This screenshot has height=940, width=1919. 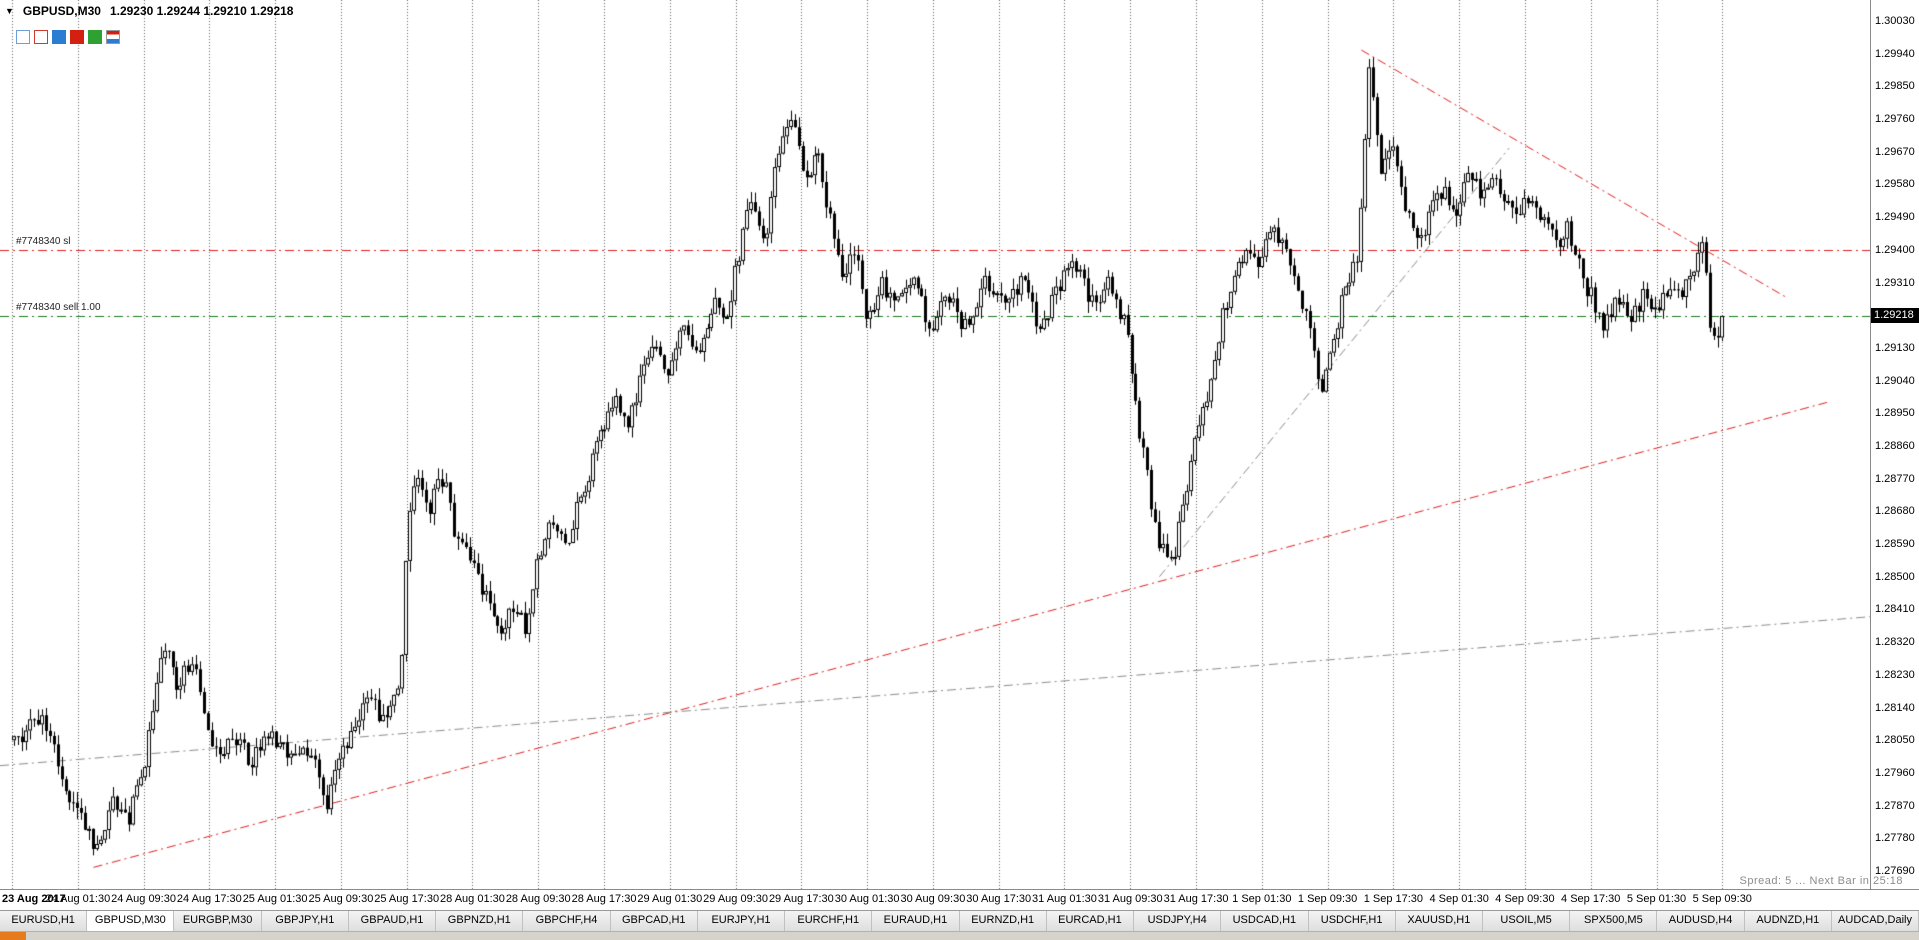 I want to click on price-axis-label: 1.28860, so click(x=1895, y=446).